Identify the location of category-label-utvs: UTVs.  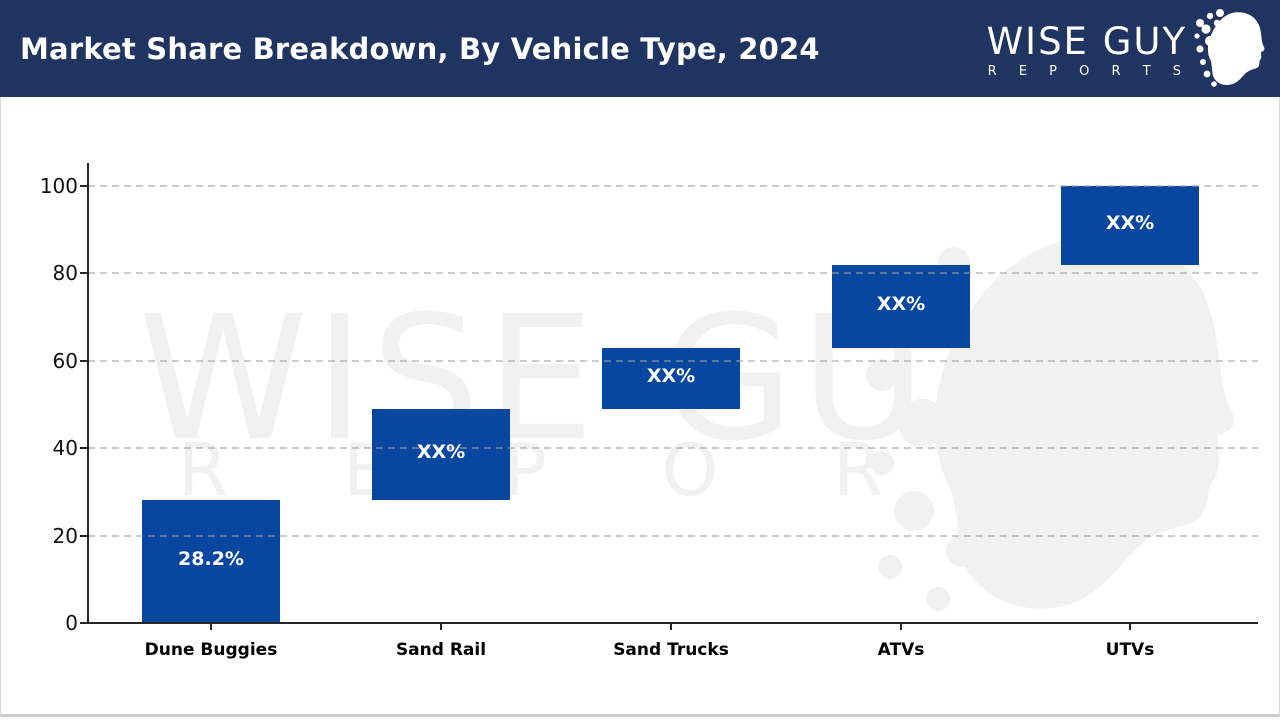
(1130, 650).